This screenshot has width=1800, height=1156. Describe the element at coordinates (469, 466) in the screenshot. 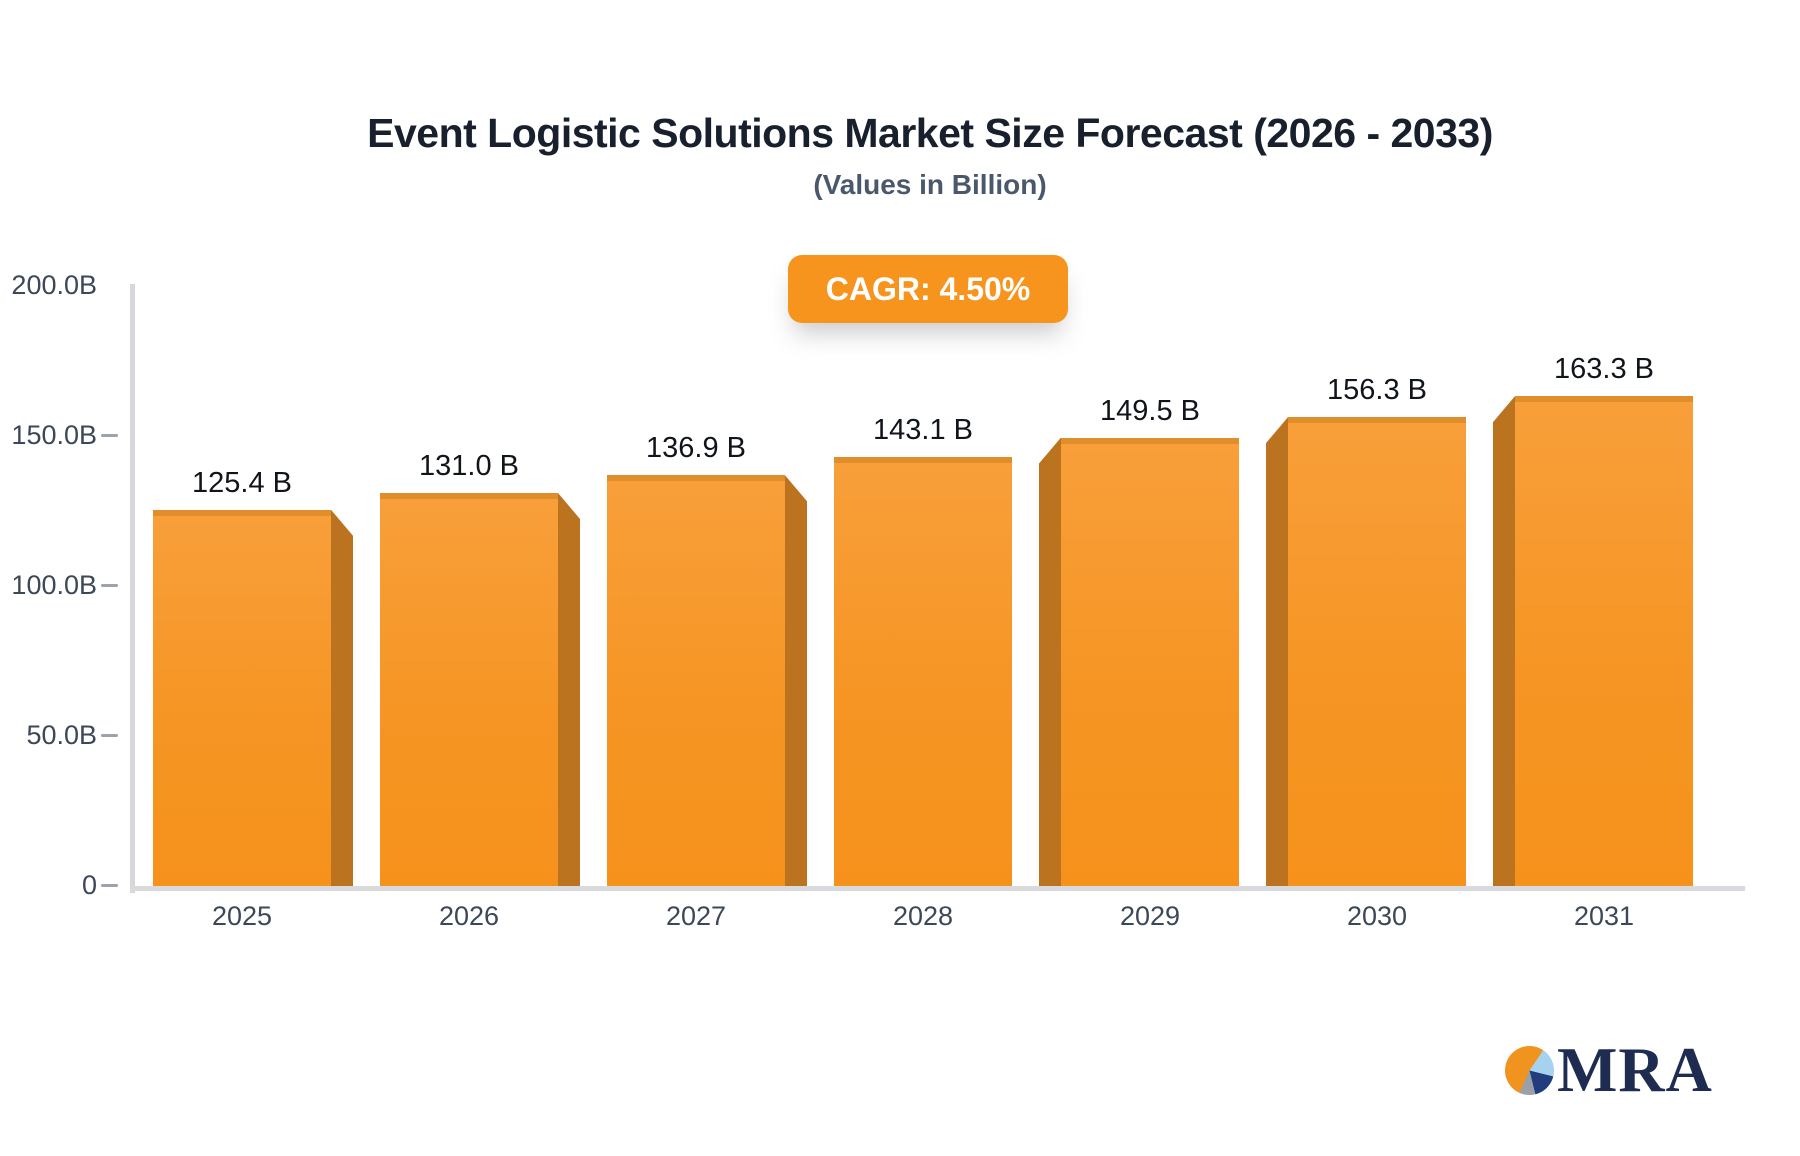

I see `bar-value-label-2026: 131.0 B` at that location.